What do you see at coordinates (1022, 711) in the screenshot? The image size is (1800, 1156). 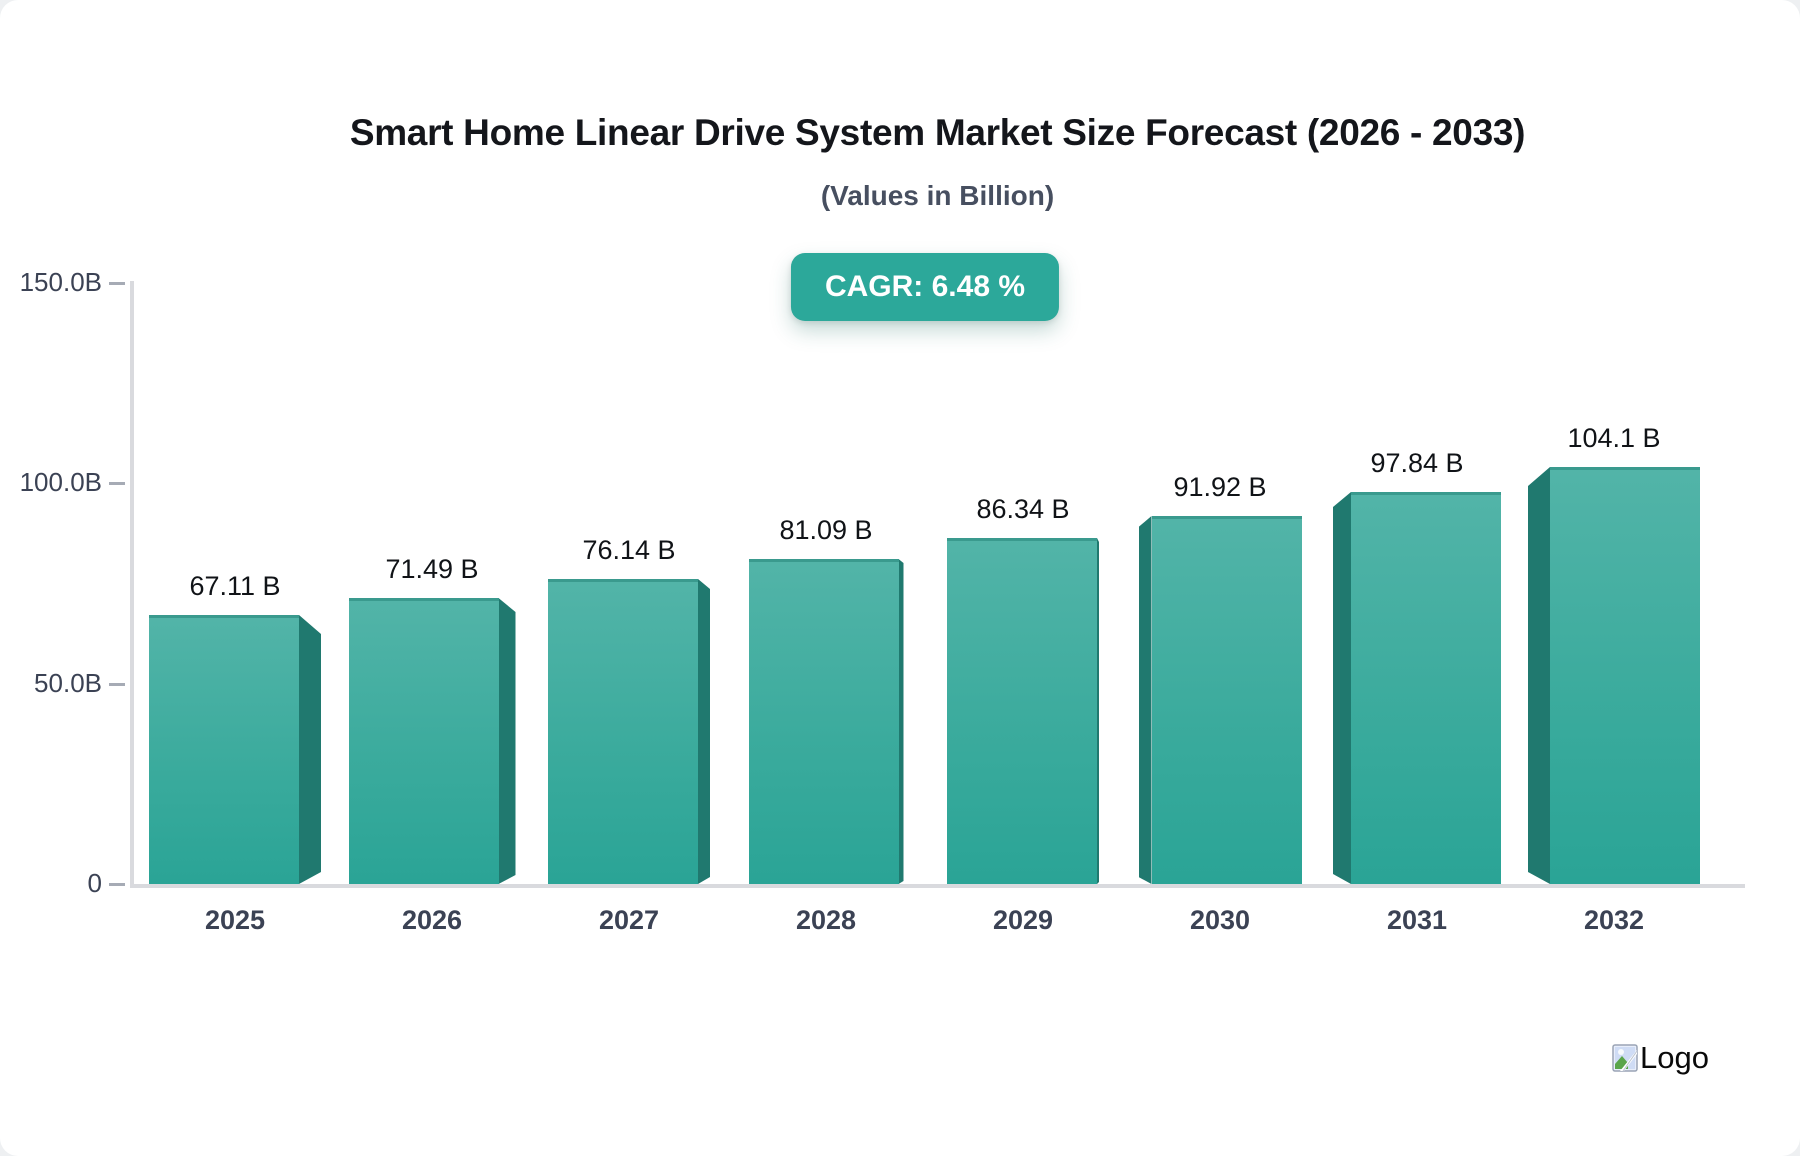 I see `bar-2029` at bounding box center [1022, 711].